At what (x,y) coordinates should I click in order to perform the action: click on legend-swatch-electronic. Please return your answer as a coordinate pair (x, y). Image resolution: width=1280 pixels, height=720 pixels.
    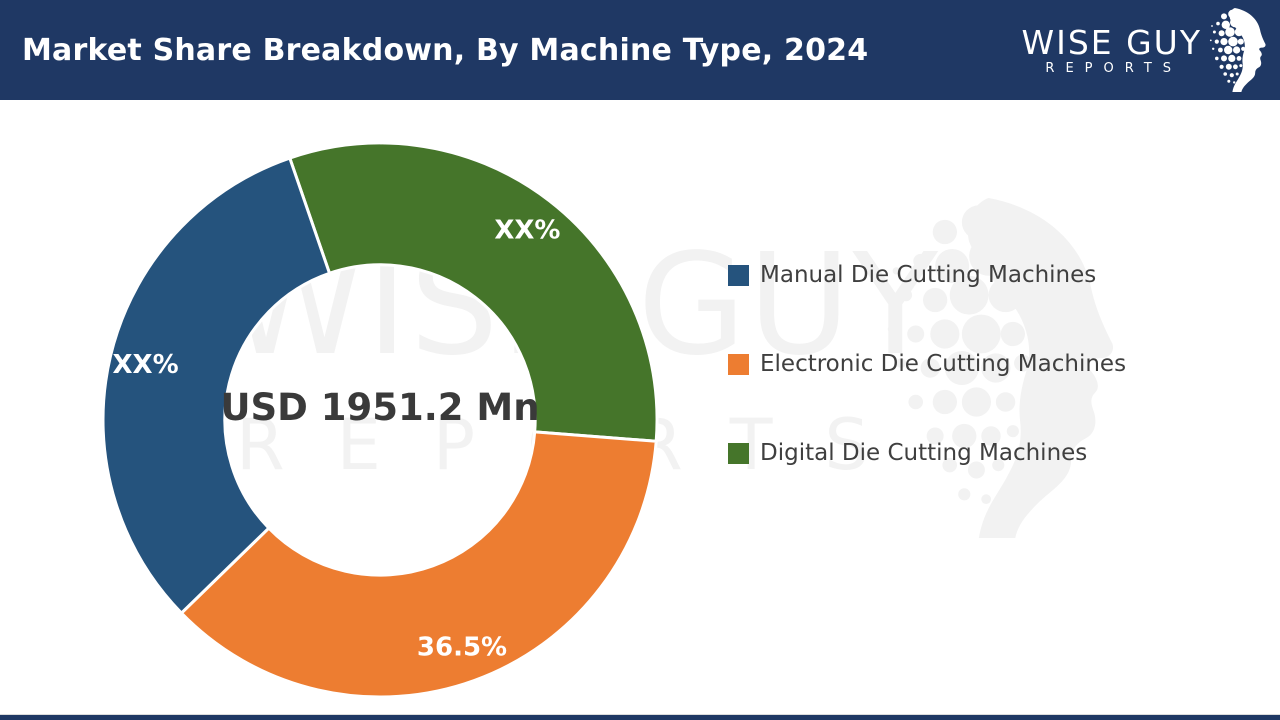
    Looking at the image, I should click on (738, 364).